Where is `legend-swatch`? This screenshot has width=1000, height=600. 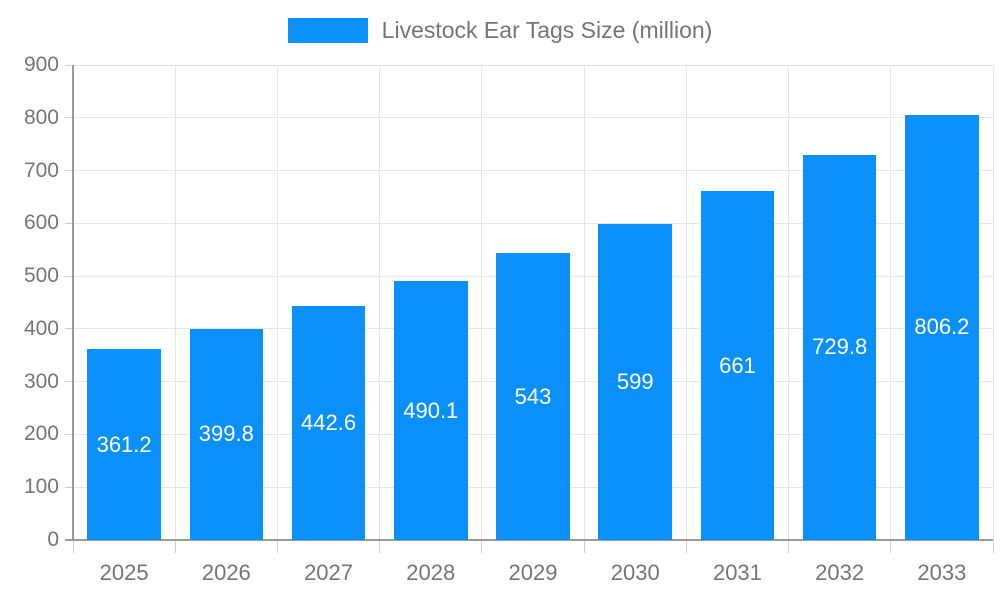 legend-swatch is located at coordinates (327, 30).